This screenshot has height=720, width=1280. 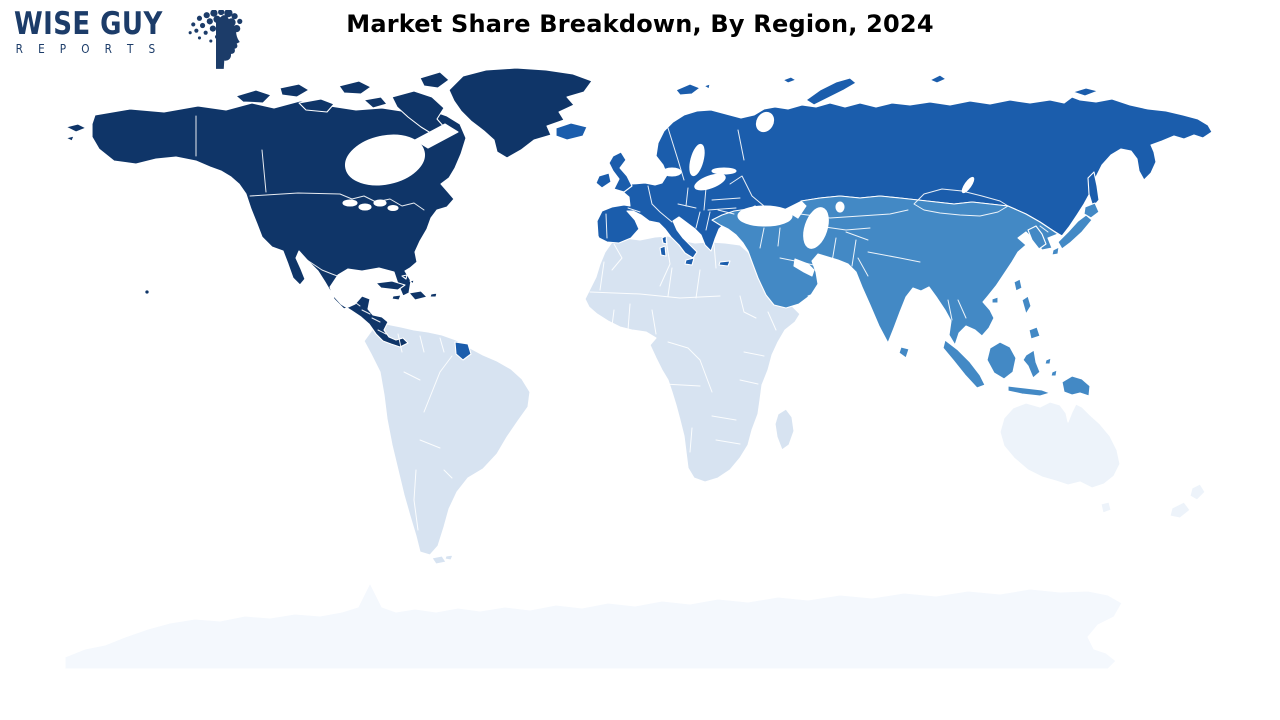 What do you see at coordinates (1197, 492) in the screenshot?
I see `new-zealand-north` at bounding box center [1197, 492].